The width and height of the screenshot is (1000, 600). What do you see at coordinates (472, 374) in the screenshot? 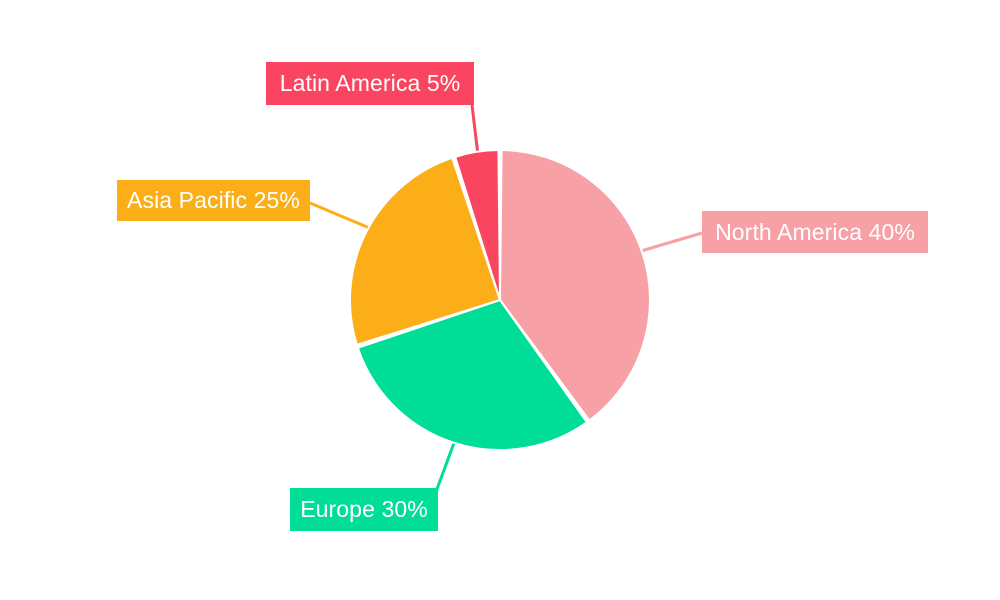
I see `pie-slice-europe` at bounding box center [472, 374].